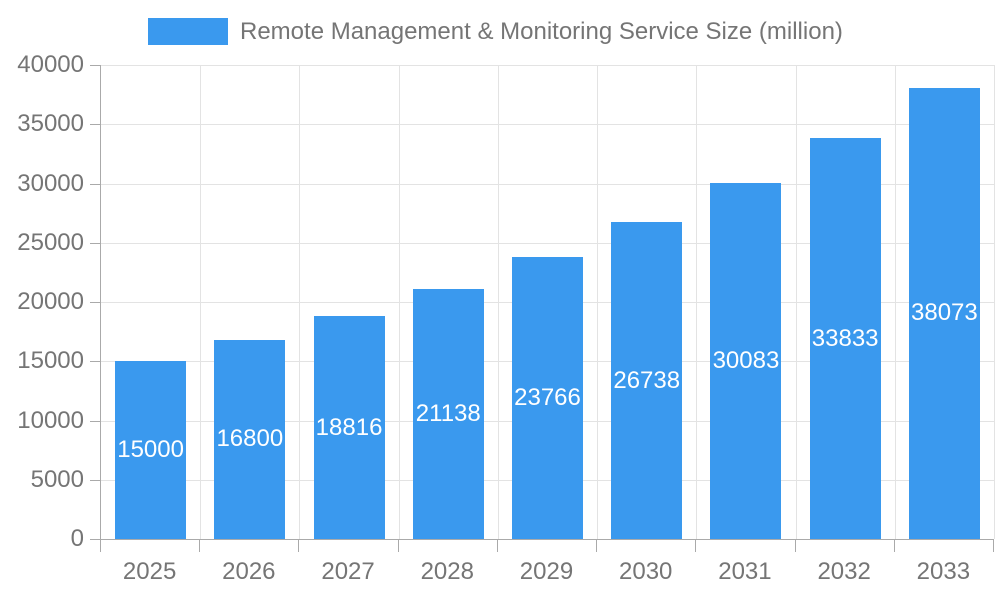 This screenshot has height=600, width=1000. I want to click on bar-value-label: 26738, so click(647, 380).